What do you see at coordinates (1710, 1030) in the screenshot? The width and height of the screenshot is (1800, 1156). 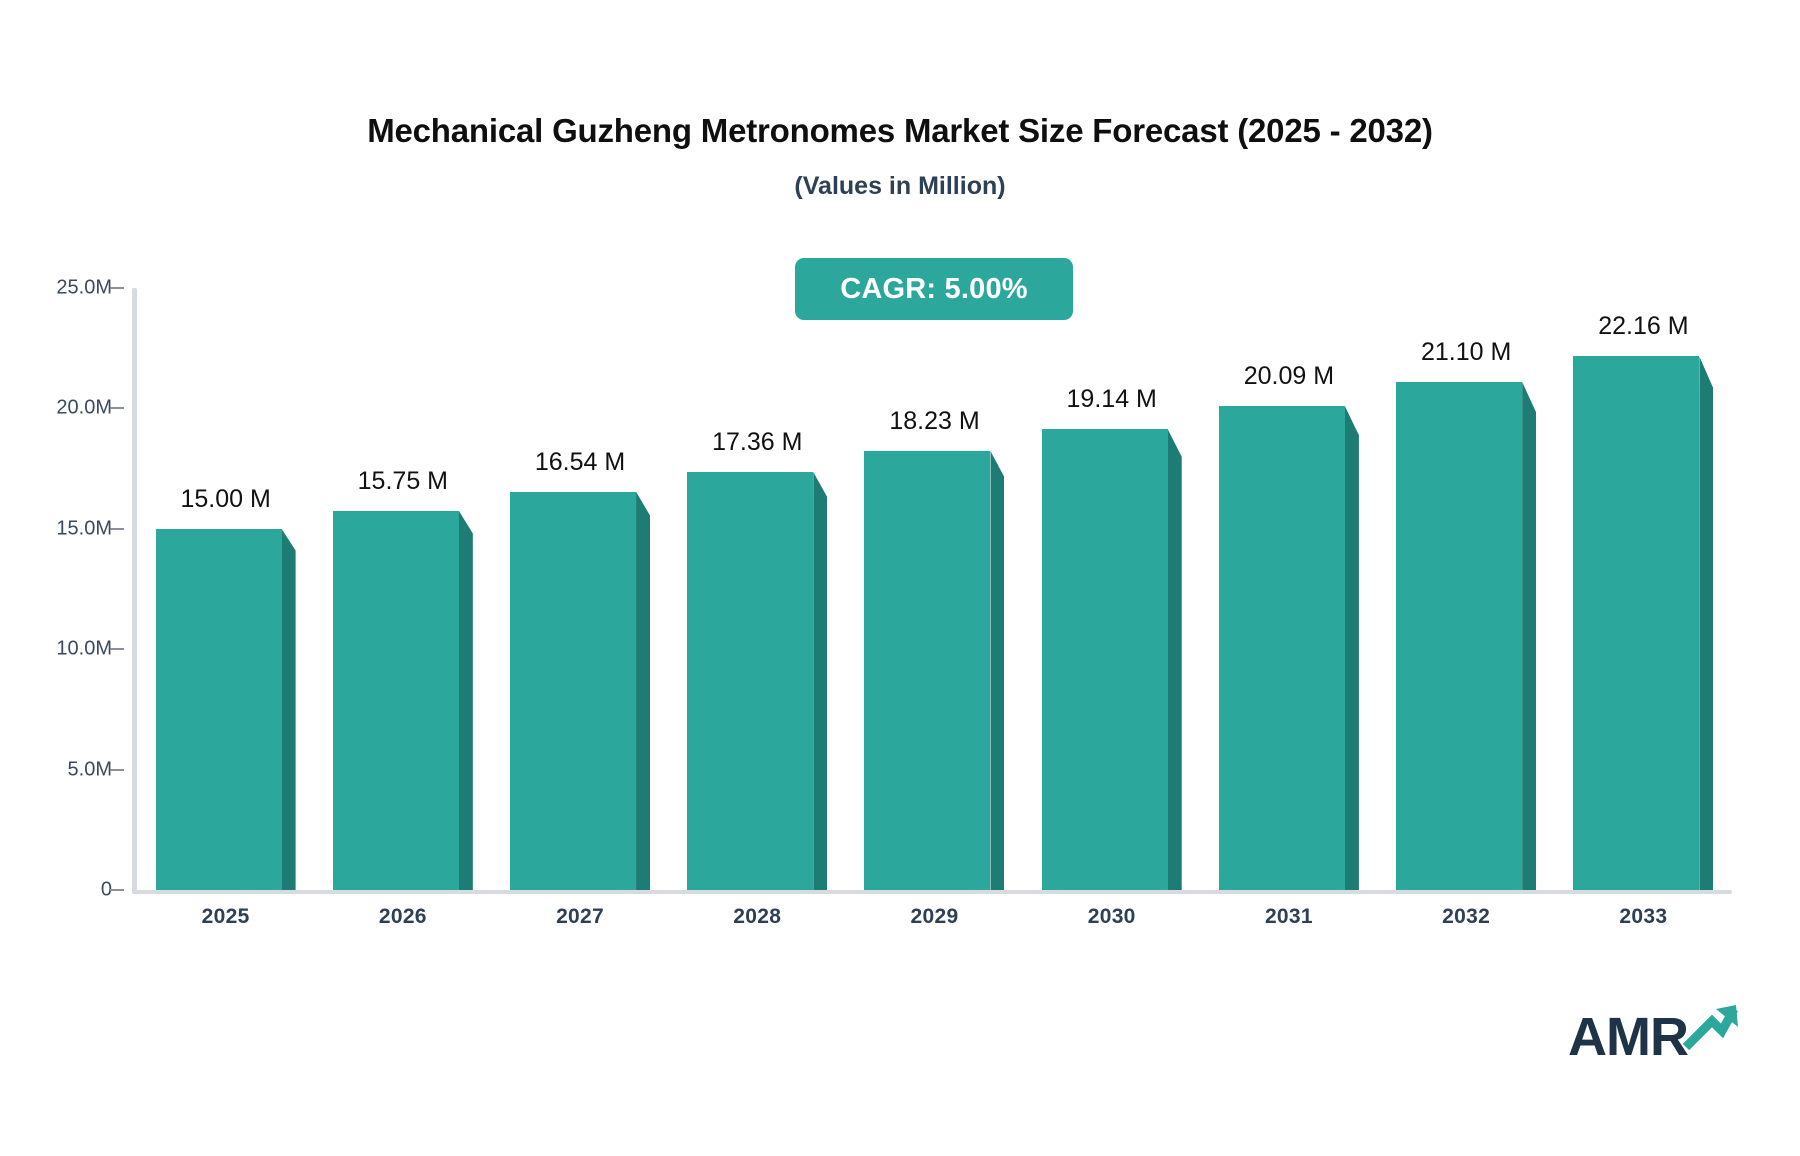 I see `growth-arrow-icon` at bounding box center [1710, 1030].